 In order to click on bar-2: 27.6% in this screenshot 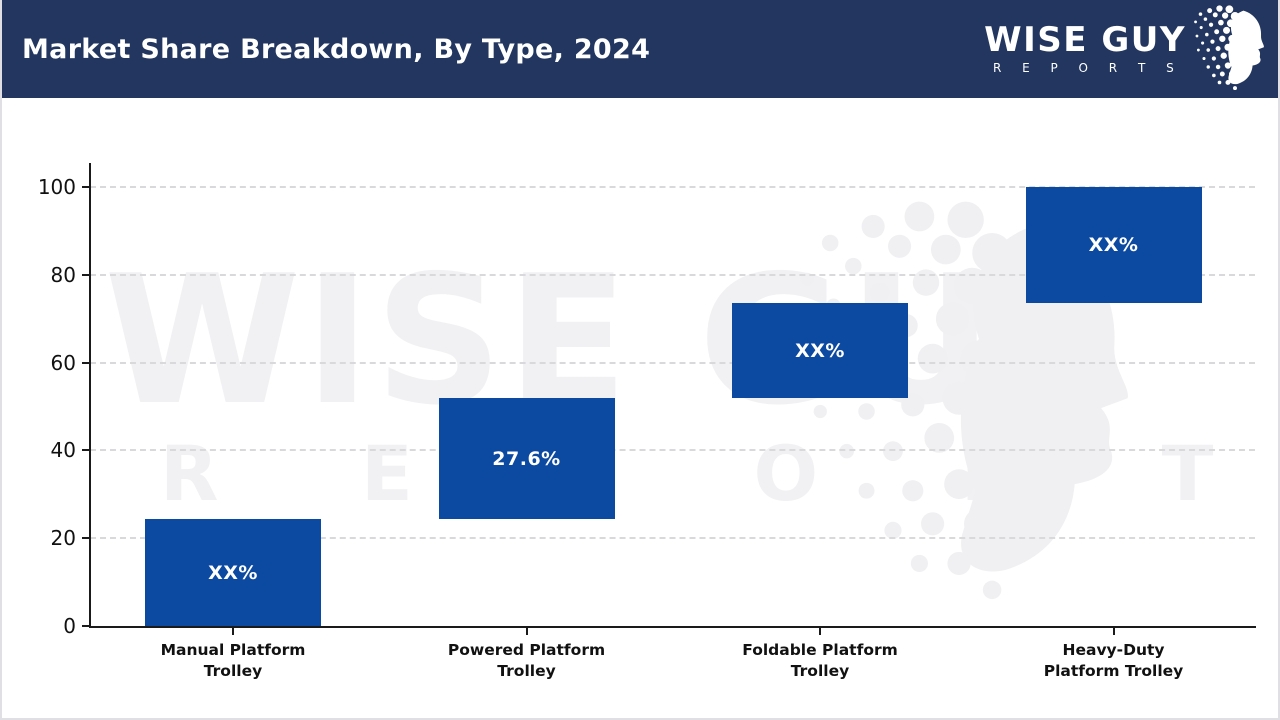, I will do `click(526, 459)`.